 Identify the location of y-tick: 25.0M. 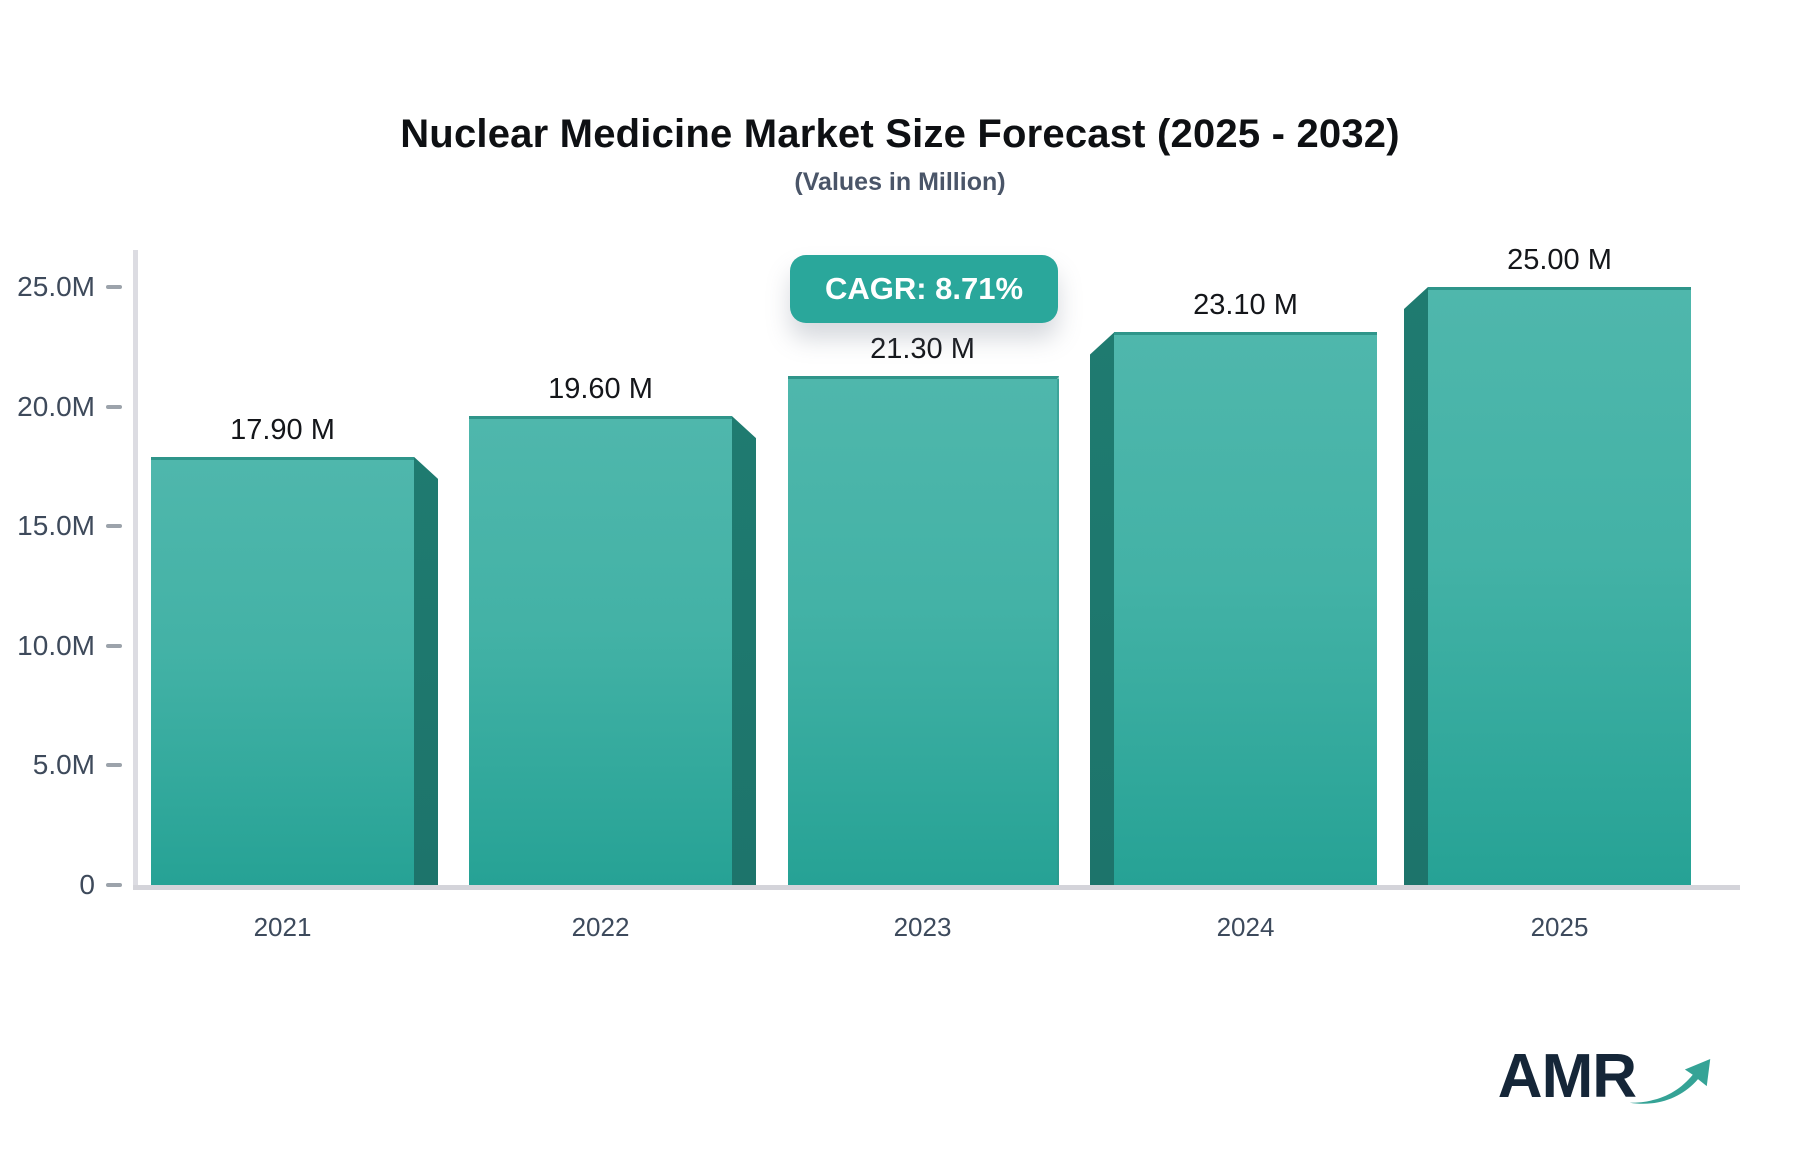
(75, 287).